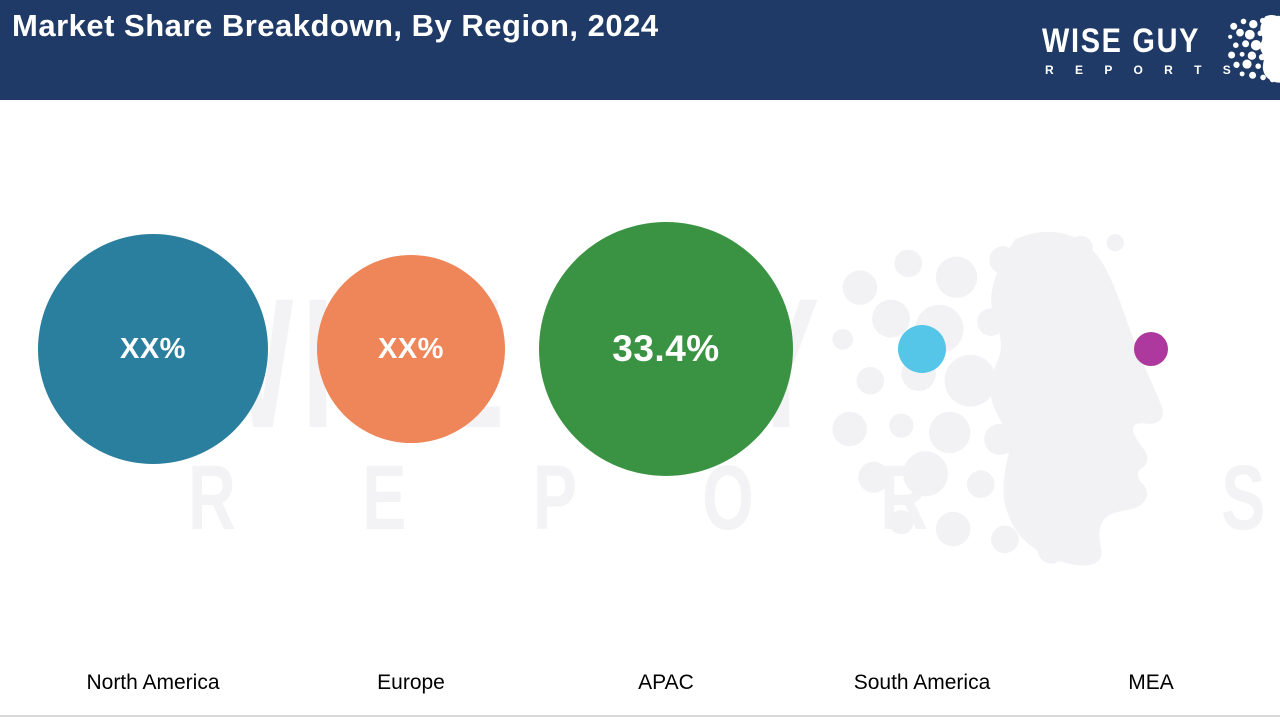 Image resolution: width=1280 pixels, height=720 pixels. What do you see at coordinates (411, 682) in the screenshot?
I see `category-label-europe: Europe` at bounding box center [411, 682].